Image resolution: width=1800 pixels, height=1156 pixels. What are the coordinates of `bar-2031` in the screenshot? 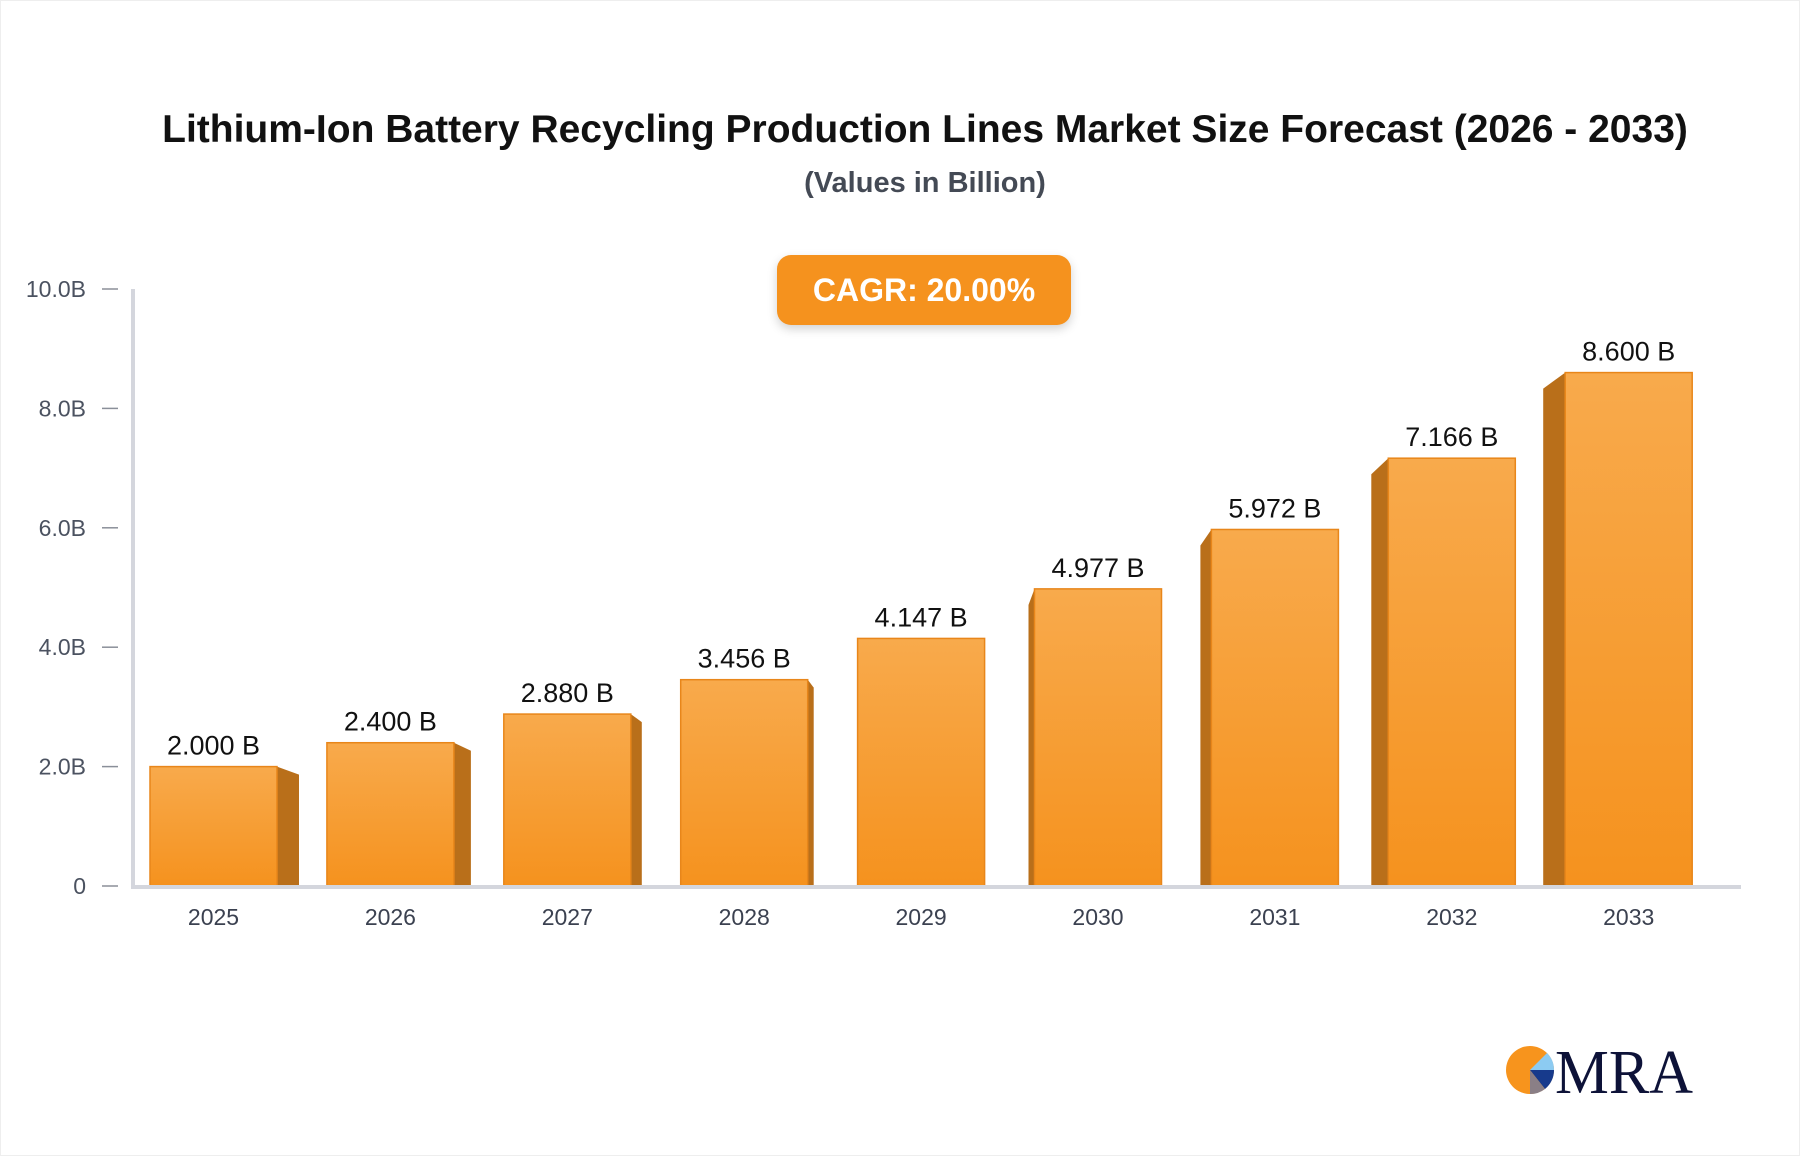 It's located at (1275, 707).